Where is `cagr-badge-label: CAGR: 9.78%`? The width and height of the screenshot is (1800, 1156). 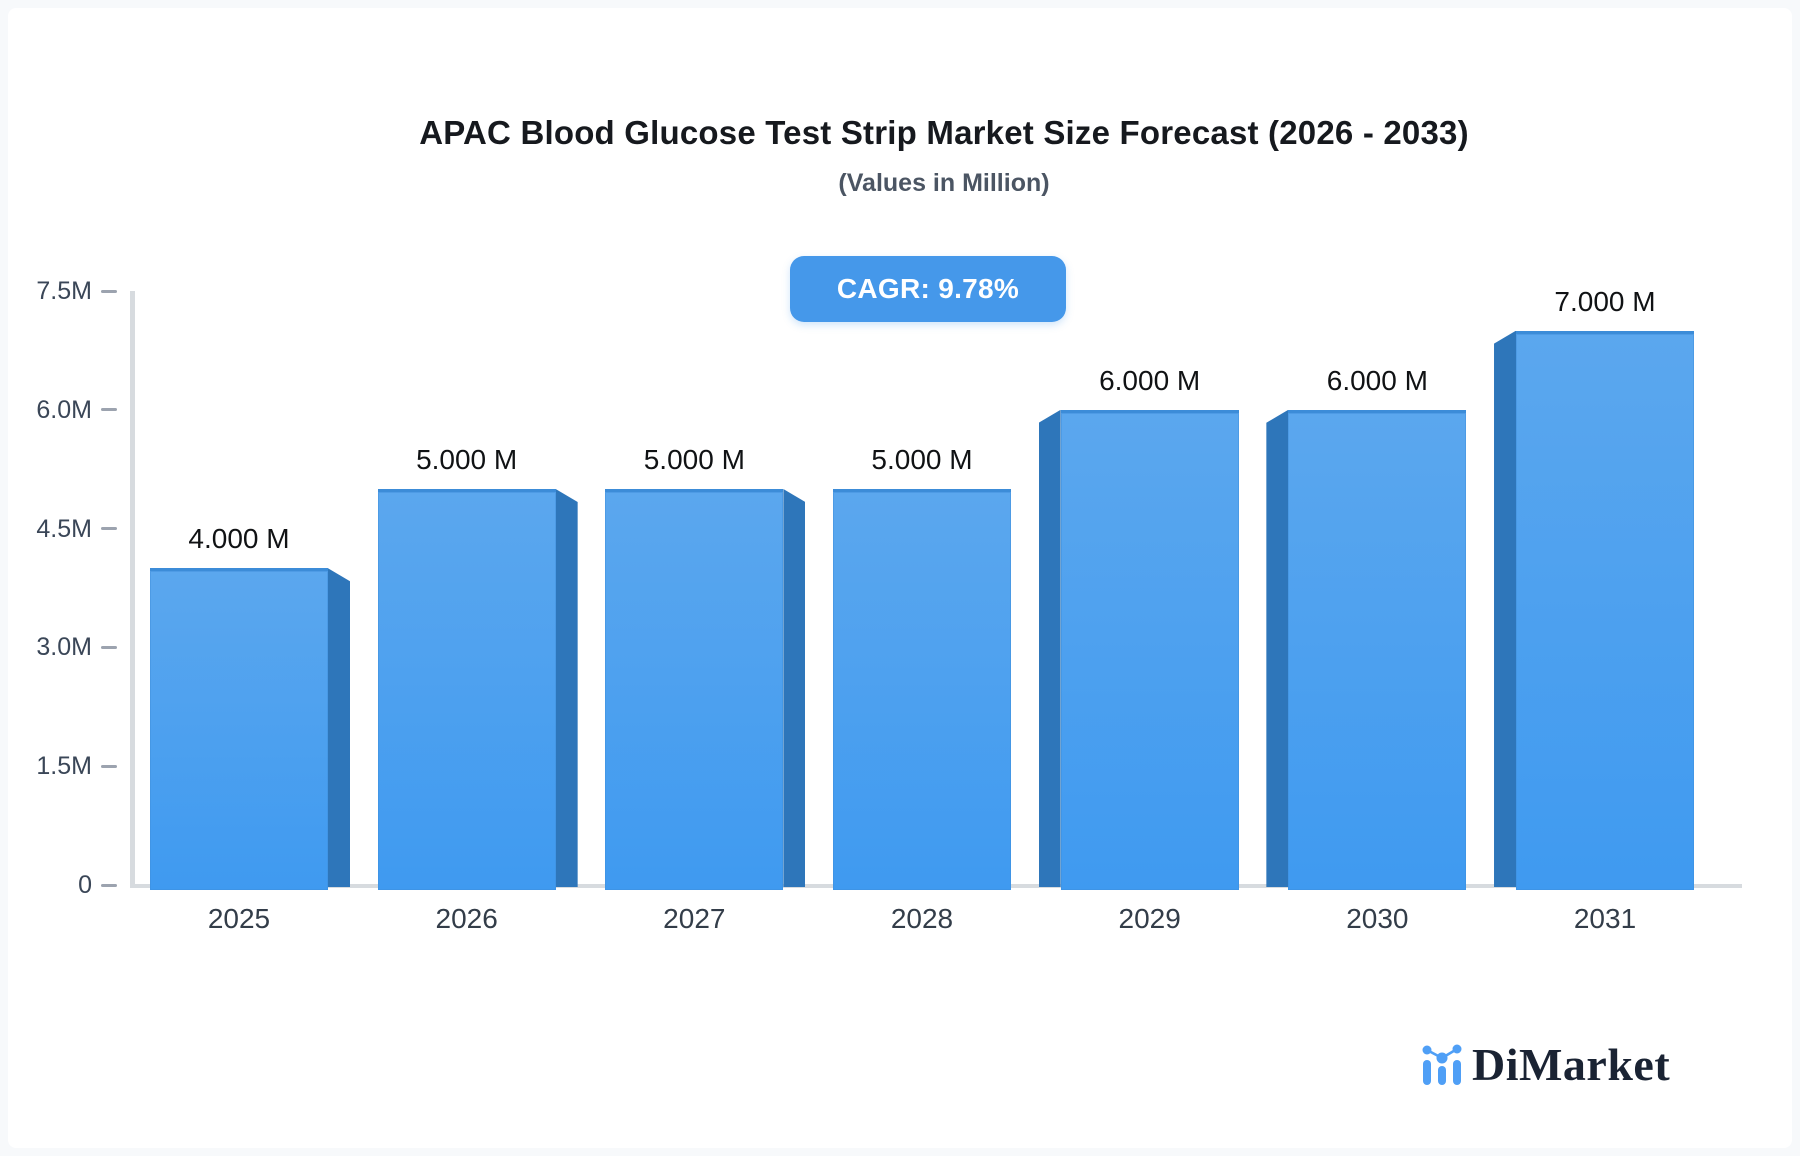 cagr-badge-label: CAGR: 9.78% is located at coordinates (928, 288).